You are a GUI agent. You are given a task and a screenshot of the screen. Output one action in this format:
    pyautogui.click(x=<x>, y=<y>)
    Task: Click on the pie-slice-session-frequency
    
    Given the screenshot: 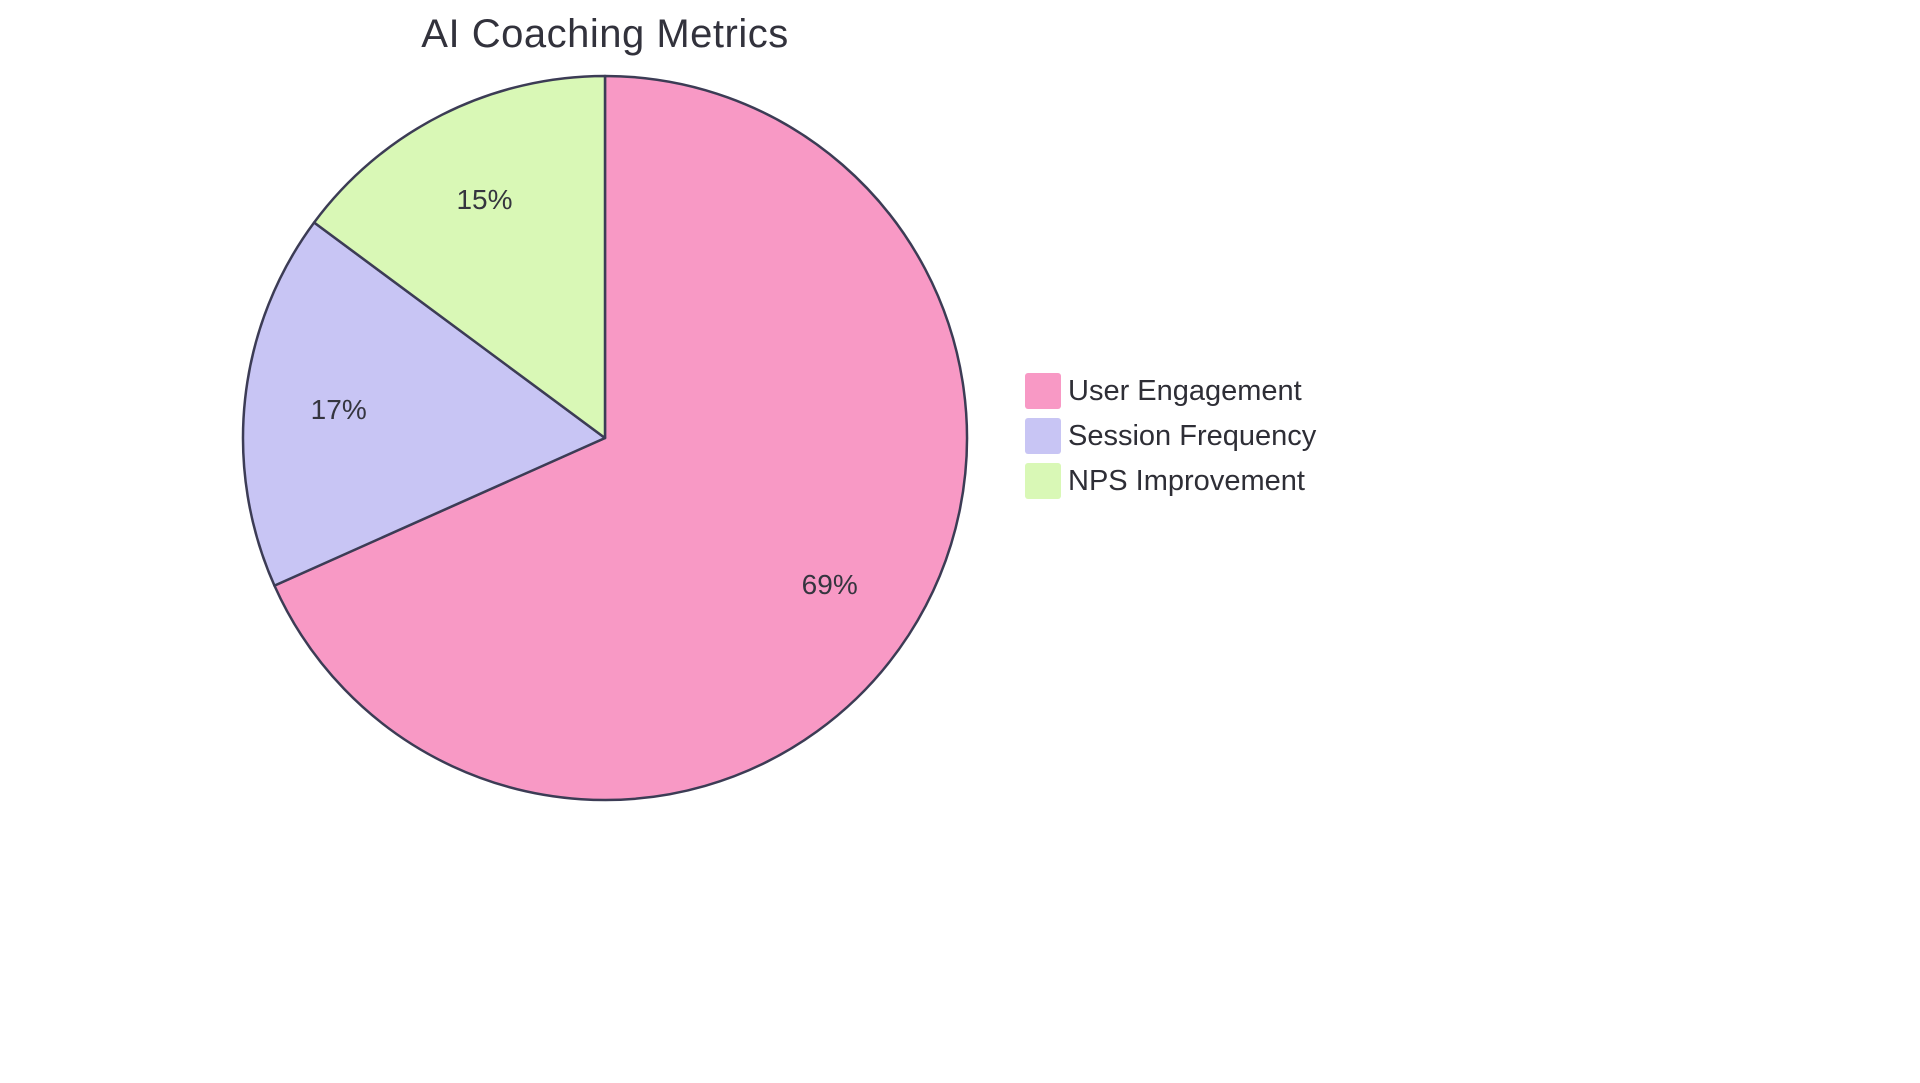 What is the action you would take?
    pyautogui.click(x=424, y=404)
    